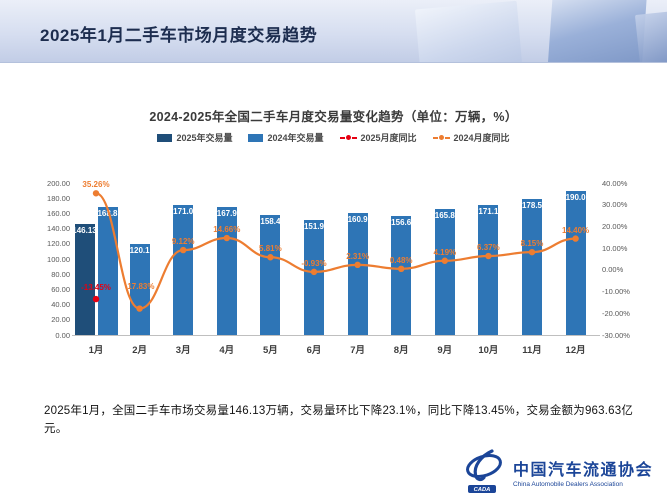 The height and width of the screenshot is (500, 667). I want to click on line-value-label: 0.48%, so click(401, 260).